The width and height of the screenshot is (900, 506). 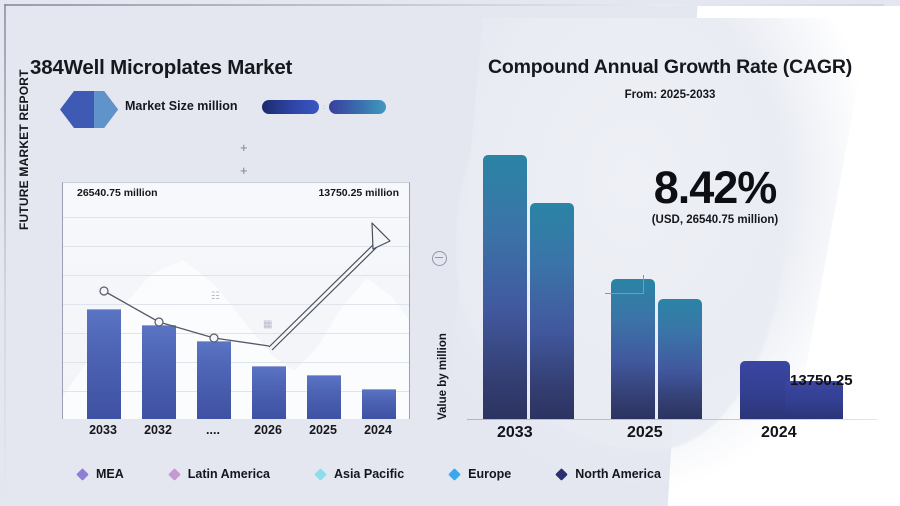 I want to click on panel-left-border, so click(x=5, y=253).